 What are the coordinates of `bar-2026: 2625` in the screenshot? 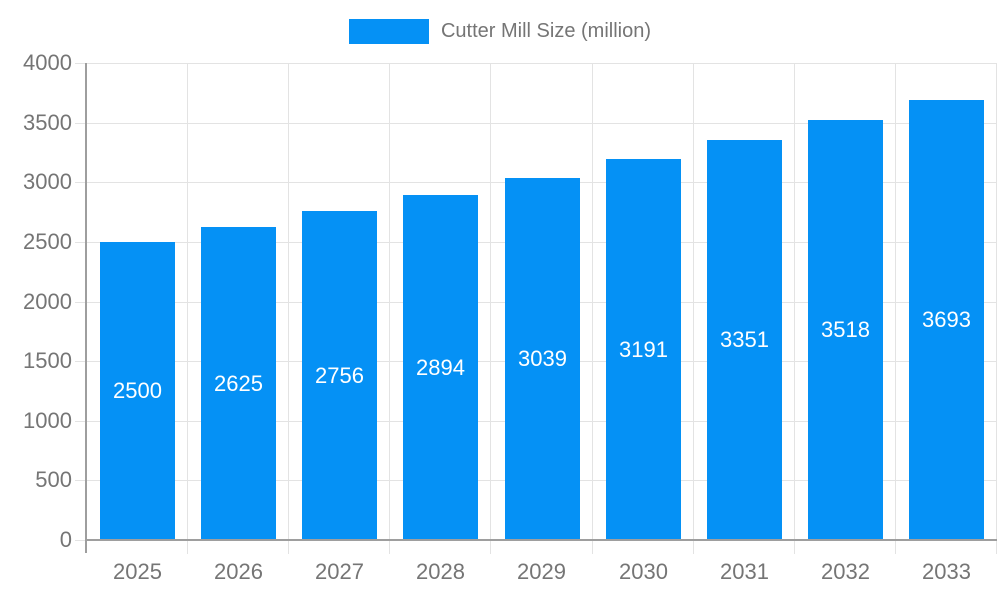 It's located at (238, 383).